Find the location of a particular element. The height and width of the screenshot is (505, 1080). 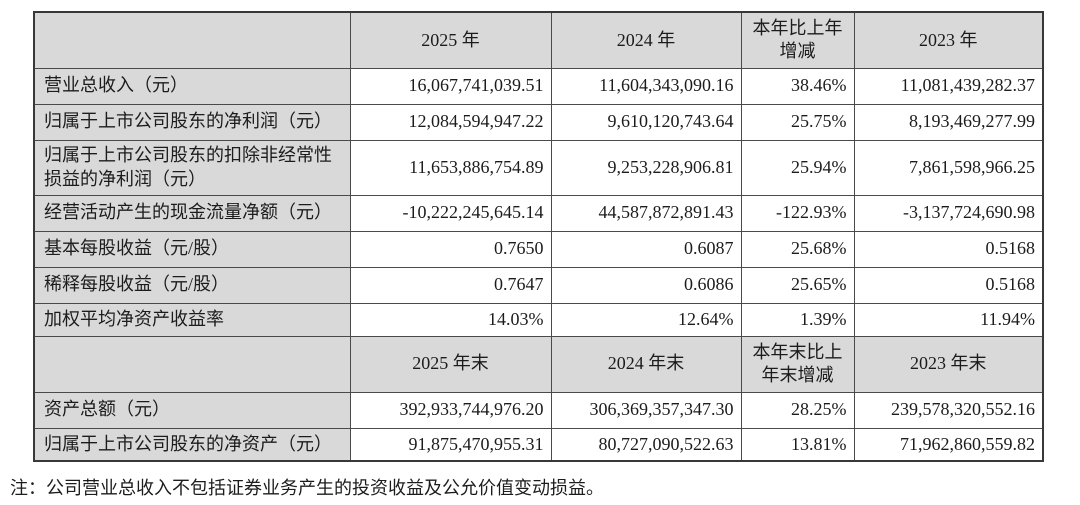

table-header-annual: 2025 年 2024 年 本年比上年 增减 2023 年 is located at coordinates (538, 40).